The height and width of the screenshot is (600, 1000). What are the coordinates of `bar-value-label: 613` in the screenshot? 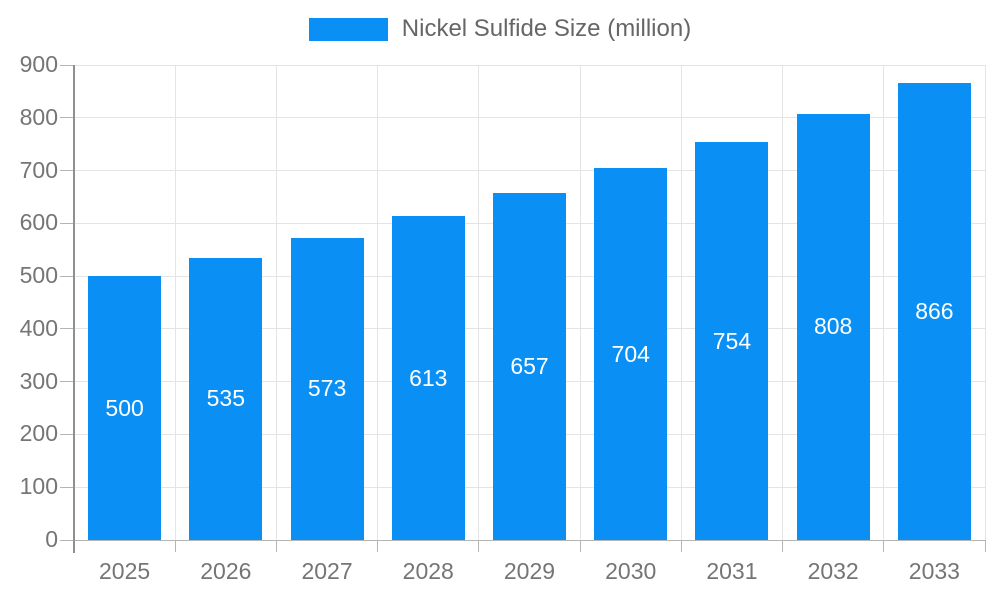 It's located at (428, 377).